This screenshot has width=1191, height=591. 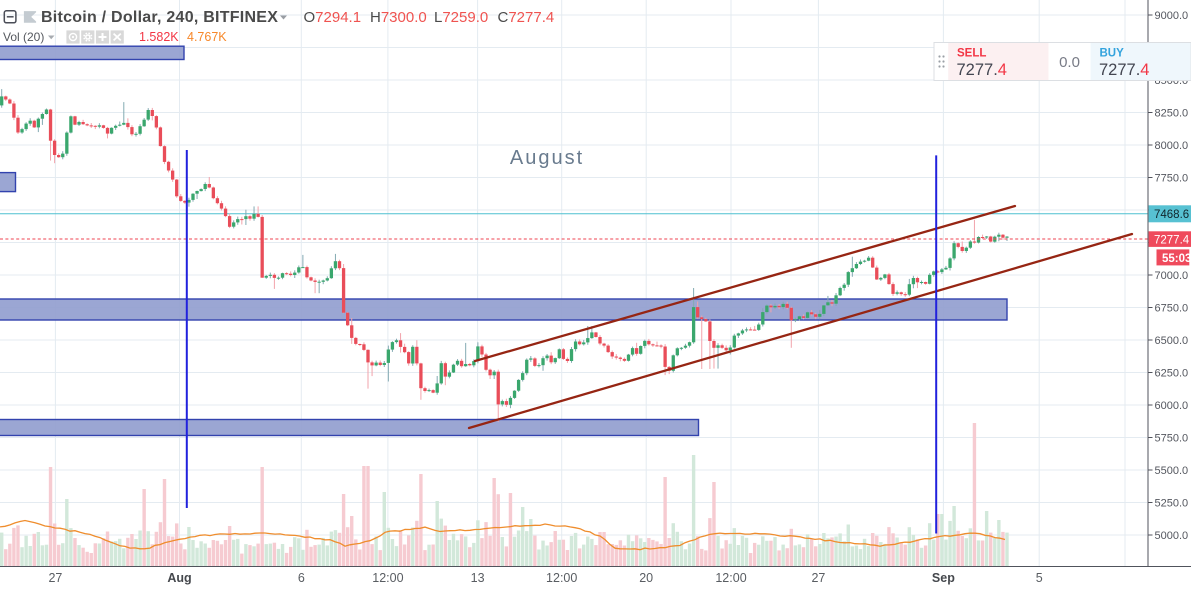 I want to click on svg-text: 6, so click(x=301, y=578).